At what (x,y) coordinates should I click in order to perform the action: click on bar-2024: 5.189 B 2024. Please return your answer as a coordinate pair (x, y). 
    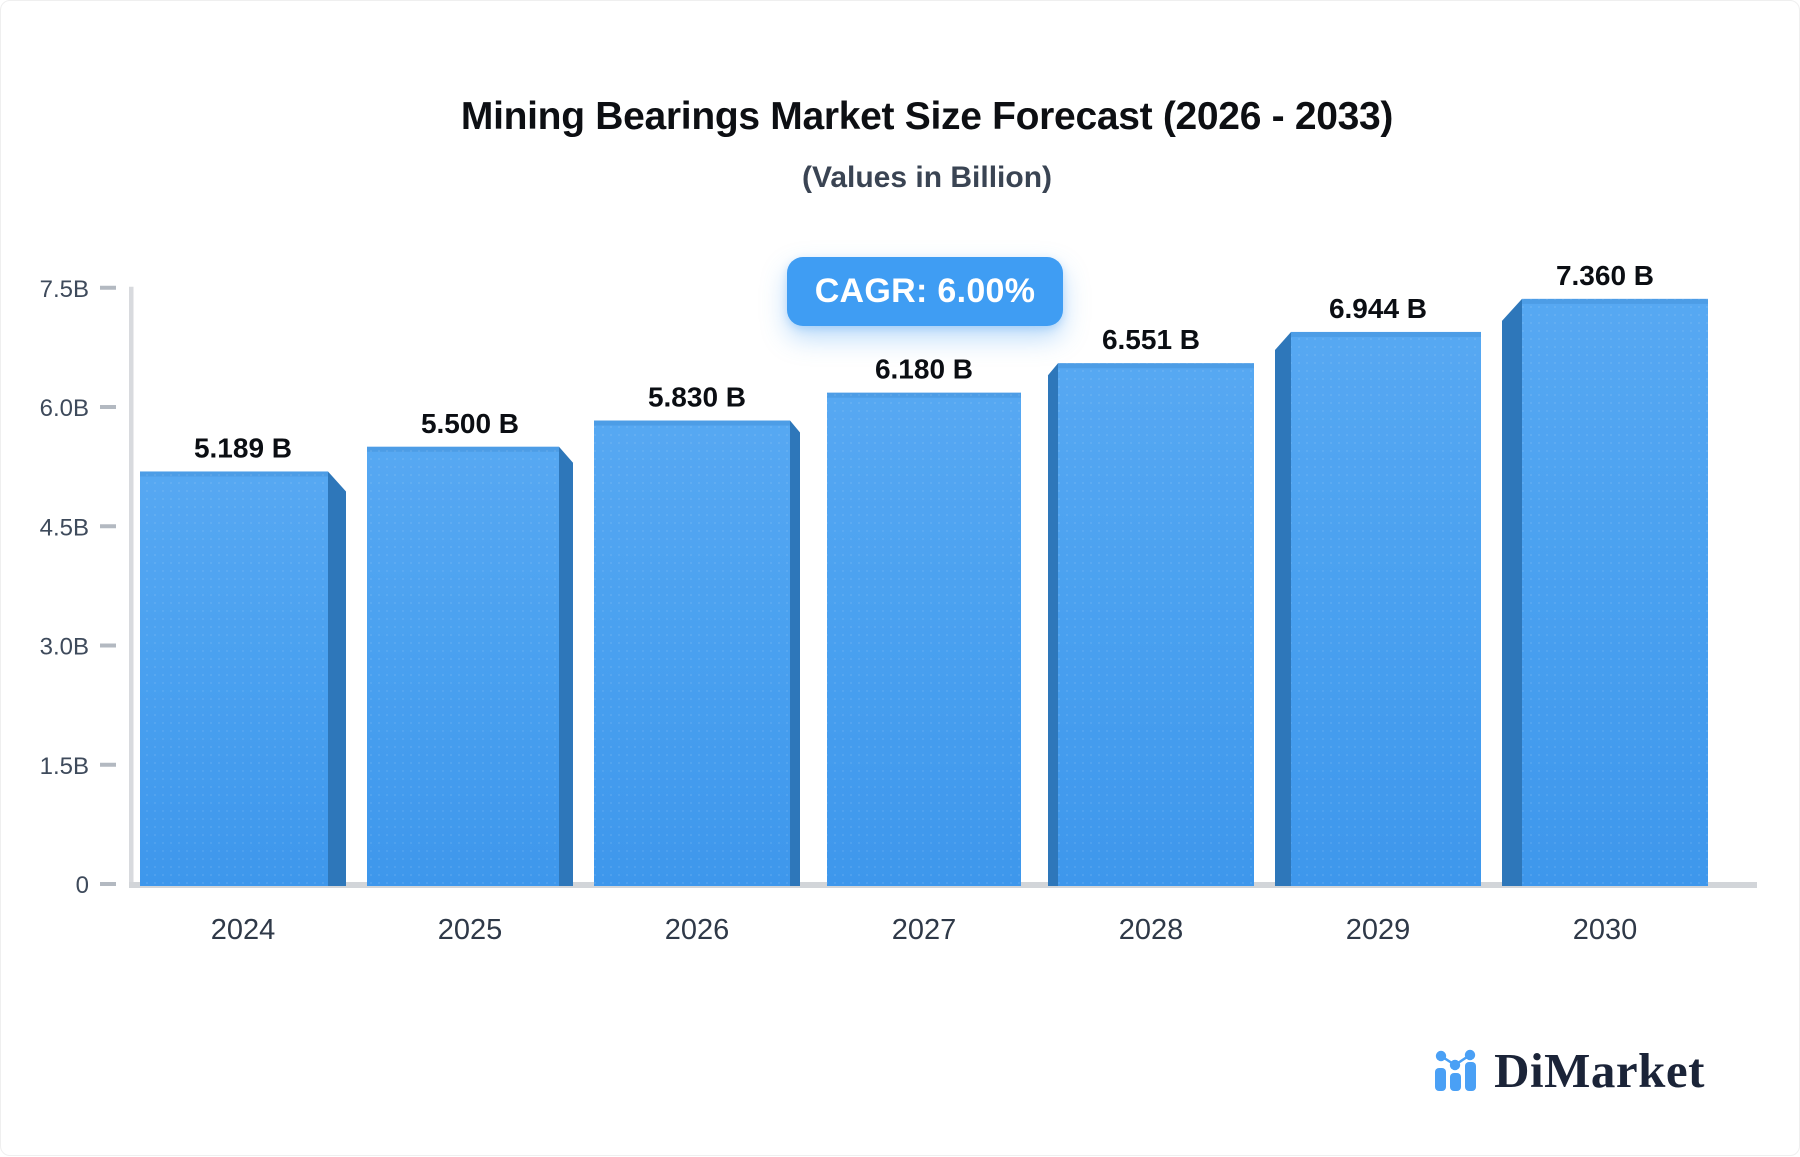
    Looking at the image, I should click on (243, 689).